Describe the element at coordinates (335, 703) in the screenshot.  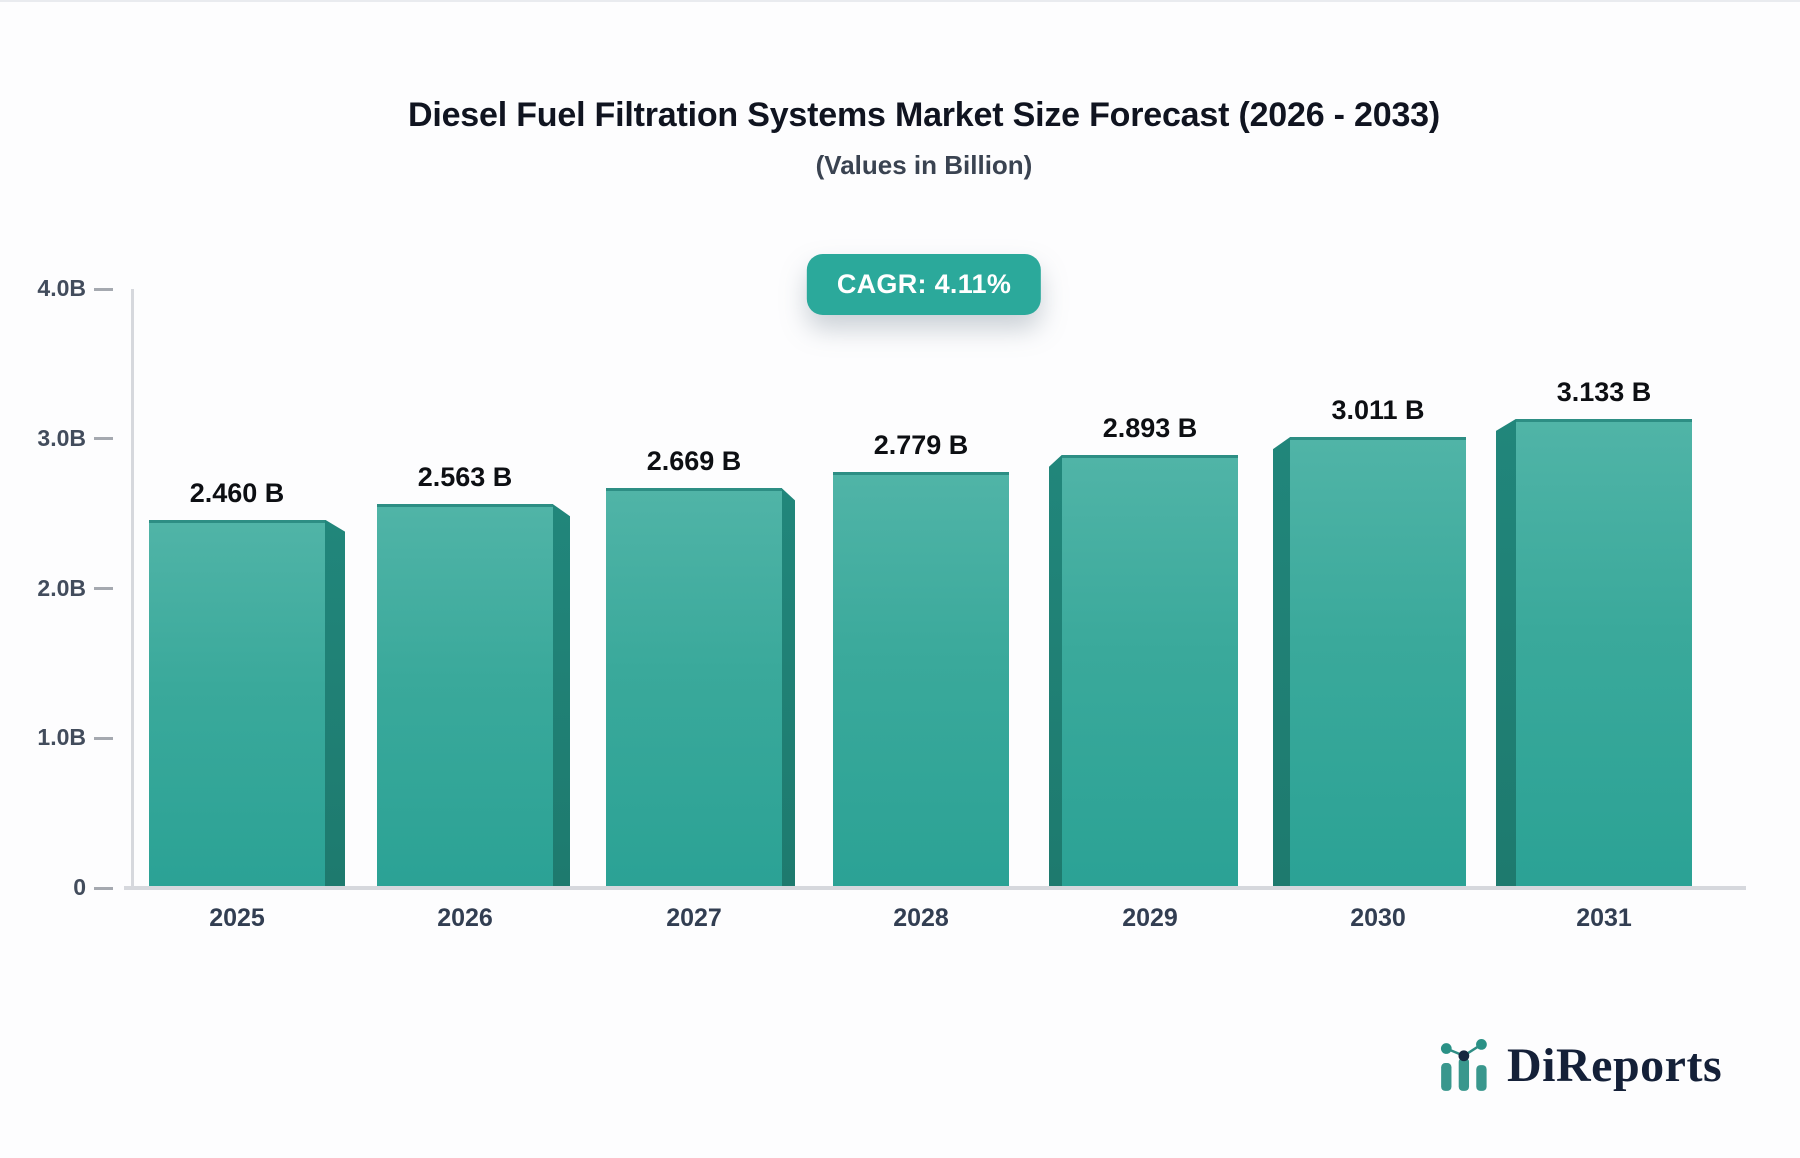
I see `bar-3d-side-2025` at that location.